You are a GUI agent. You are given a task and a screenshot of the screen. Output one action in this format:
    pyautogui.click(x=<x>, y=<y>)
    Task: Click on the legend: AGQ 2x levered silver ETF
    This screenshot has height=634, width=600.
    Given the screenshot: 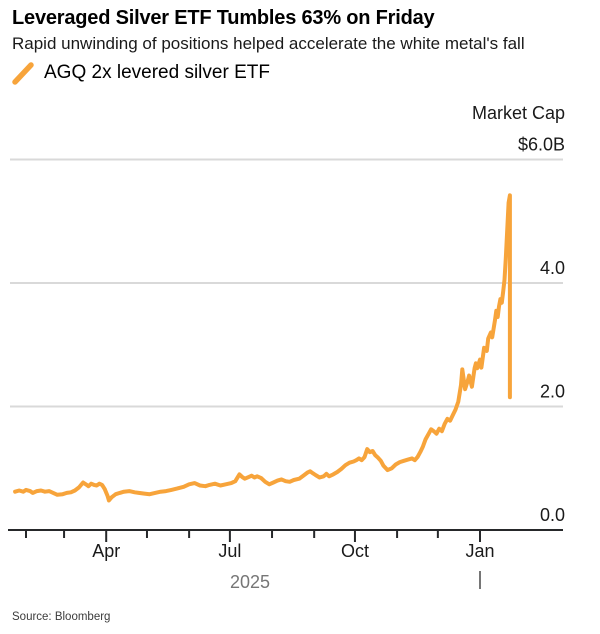 What is the action you would take?
    pyautogui.click(x=141, y=73)
    